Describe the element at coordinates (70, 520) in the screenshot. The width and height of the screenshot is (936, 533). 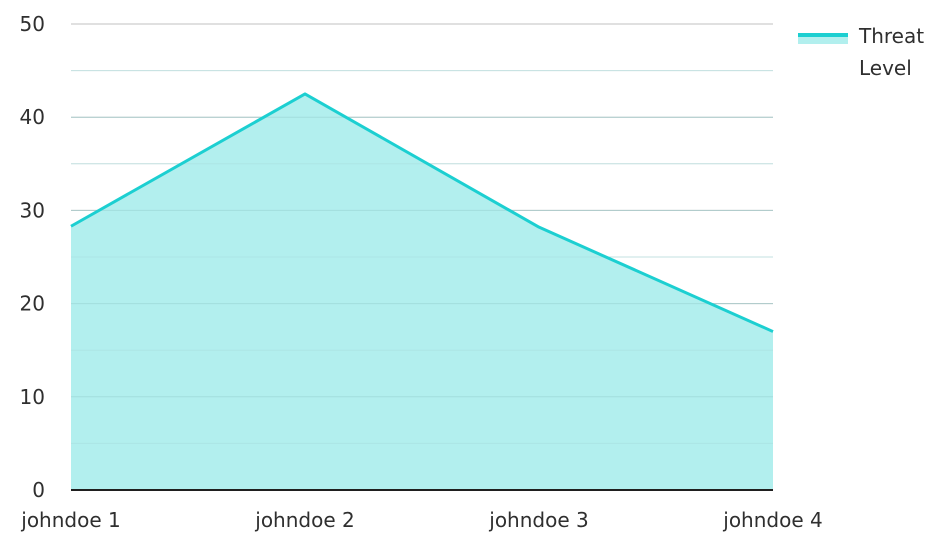
I see `x-tick-label: johndoe 1` at that location.